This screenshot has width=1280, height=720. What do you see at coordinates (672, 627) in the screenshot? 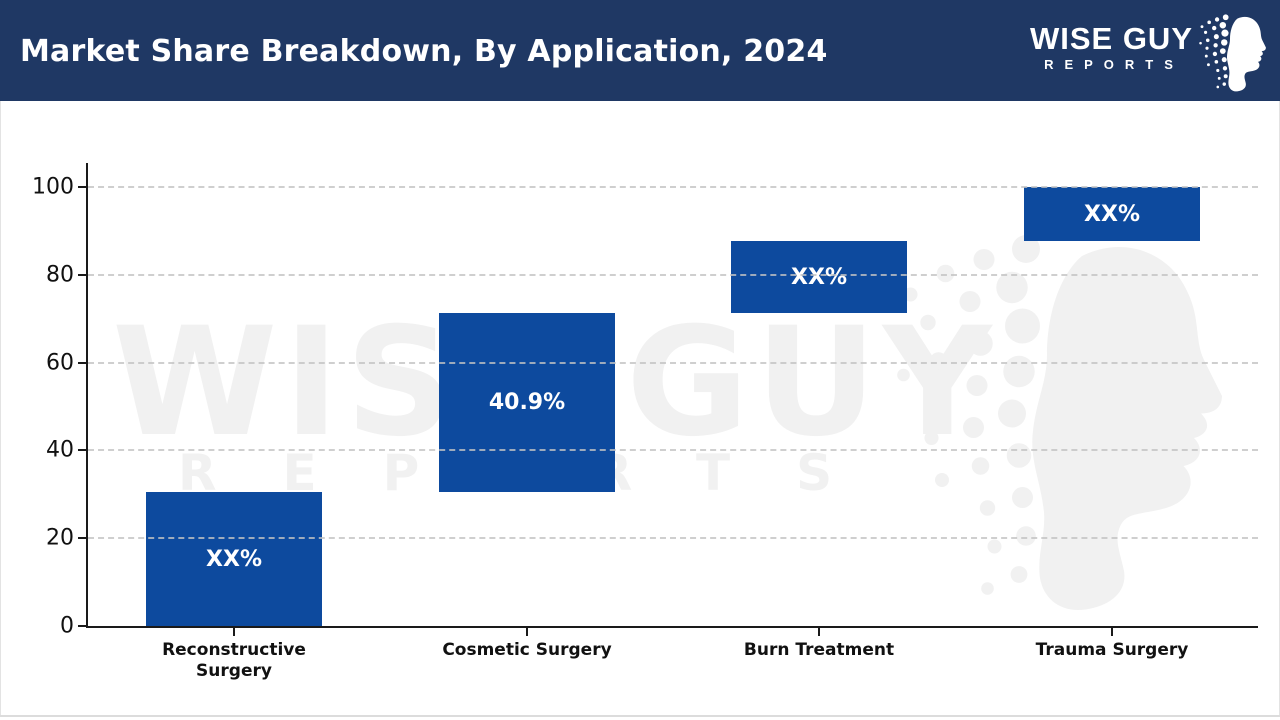
I see `x-axis-line` at bounding box center [672, 627].